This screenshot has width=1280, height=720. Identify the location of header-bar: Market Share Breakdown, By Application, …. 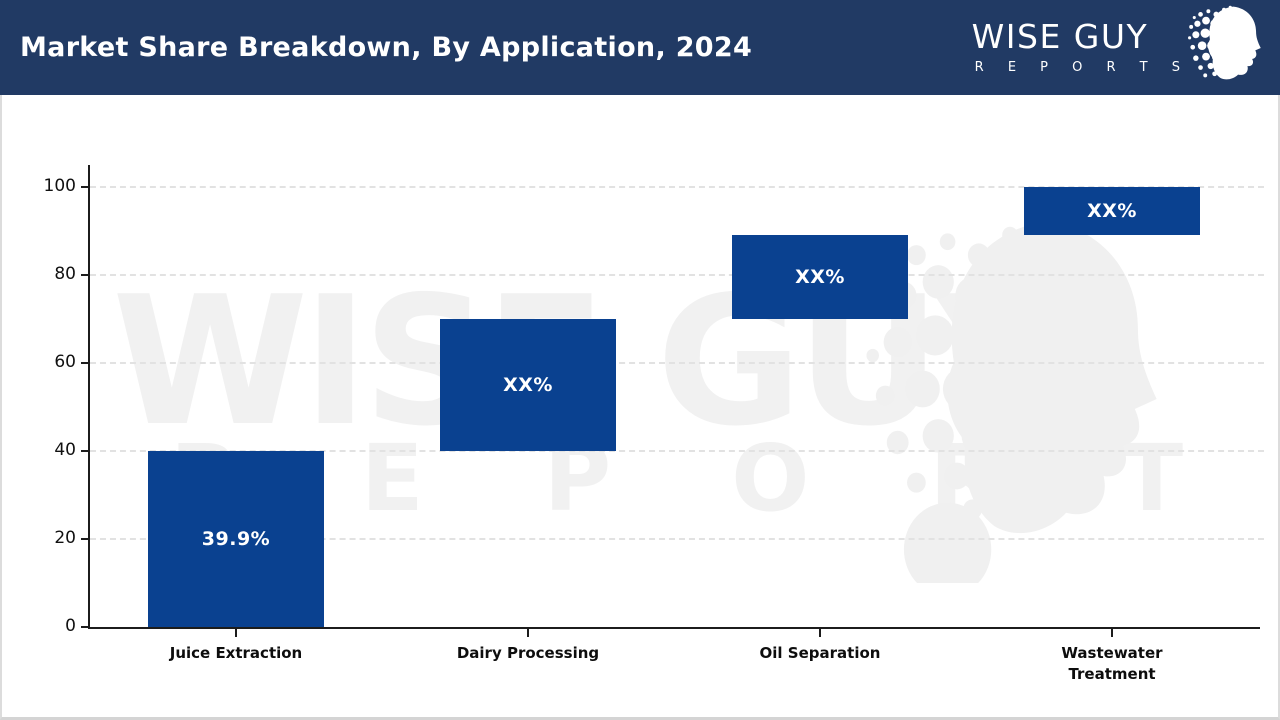
(640, 47).